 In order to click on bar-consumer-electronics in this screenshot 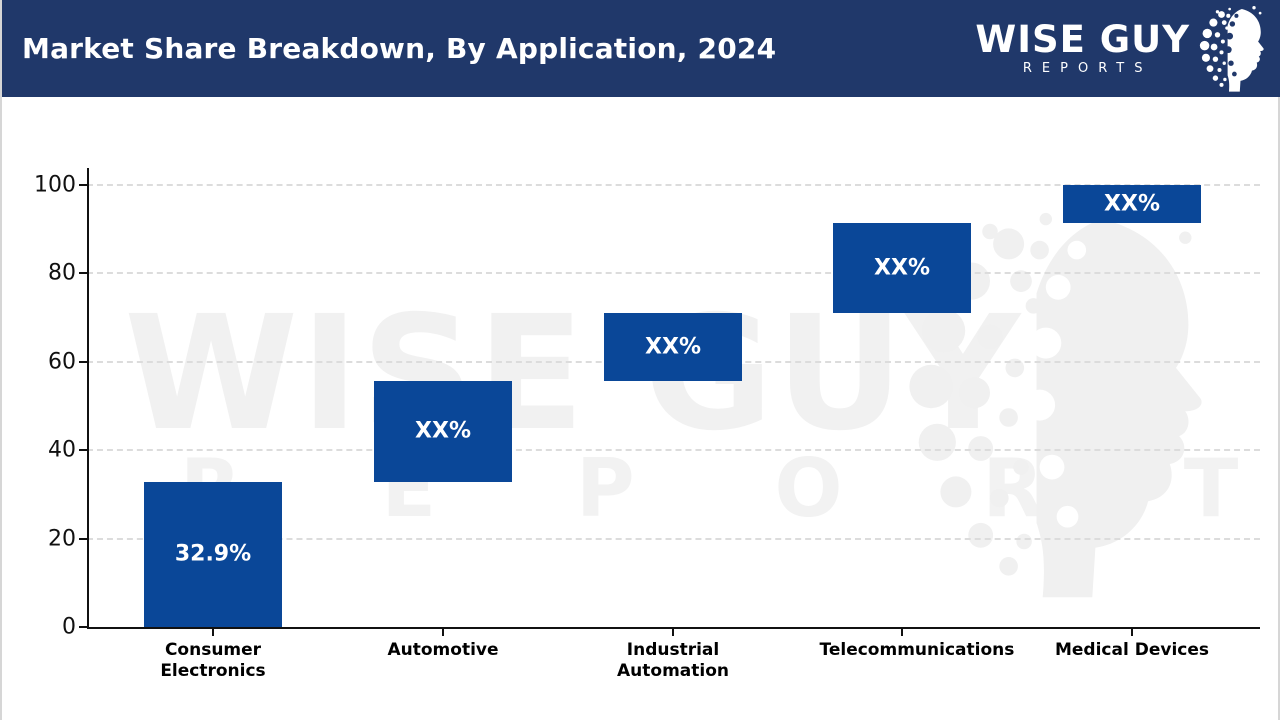, I will do `click(213, 554)`.